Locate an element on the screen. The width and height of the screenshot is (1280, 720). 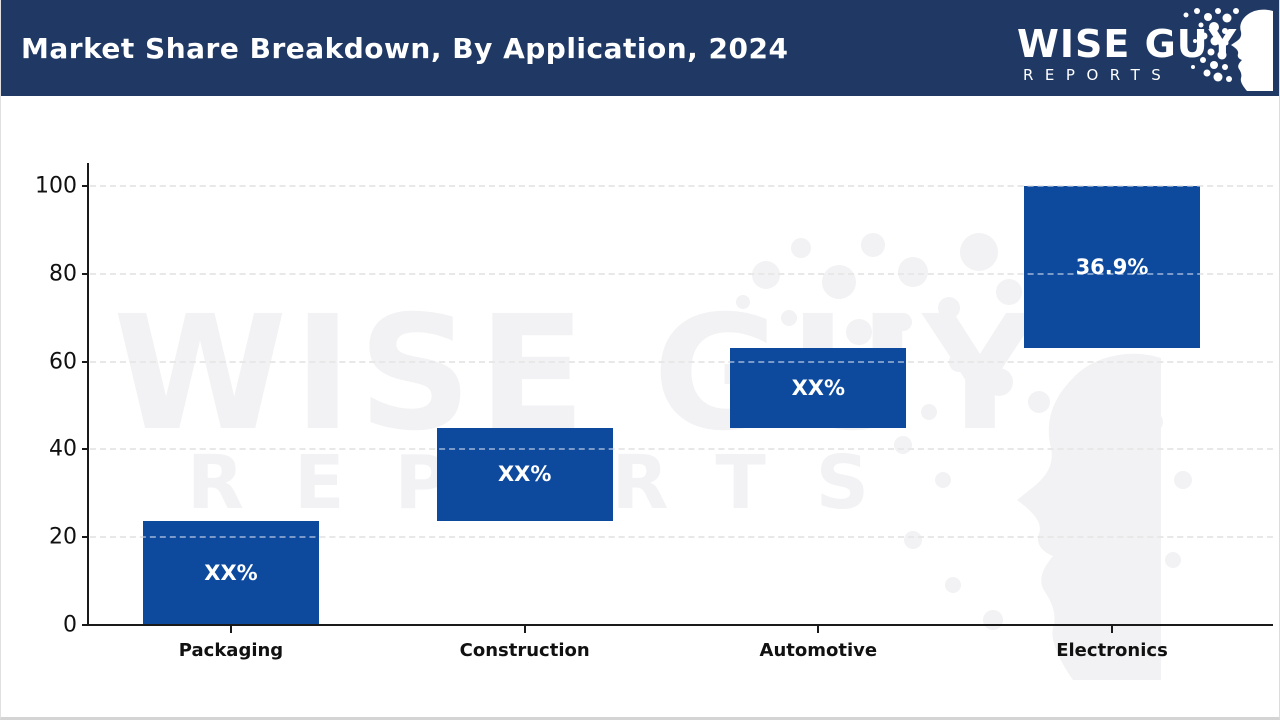
y-tick-label: 60 is located at coordinates (63, 362).